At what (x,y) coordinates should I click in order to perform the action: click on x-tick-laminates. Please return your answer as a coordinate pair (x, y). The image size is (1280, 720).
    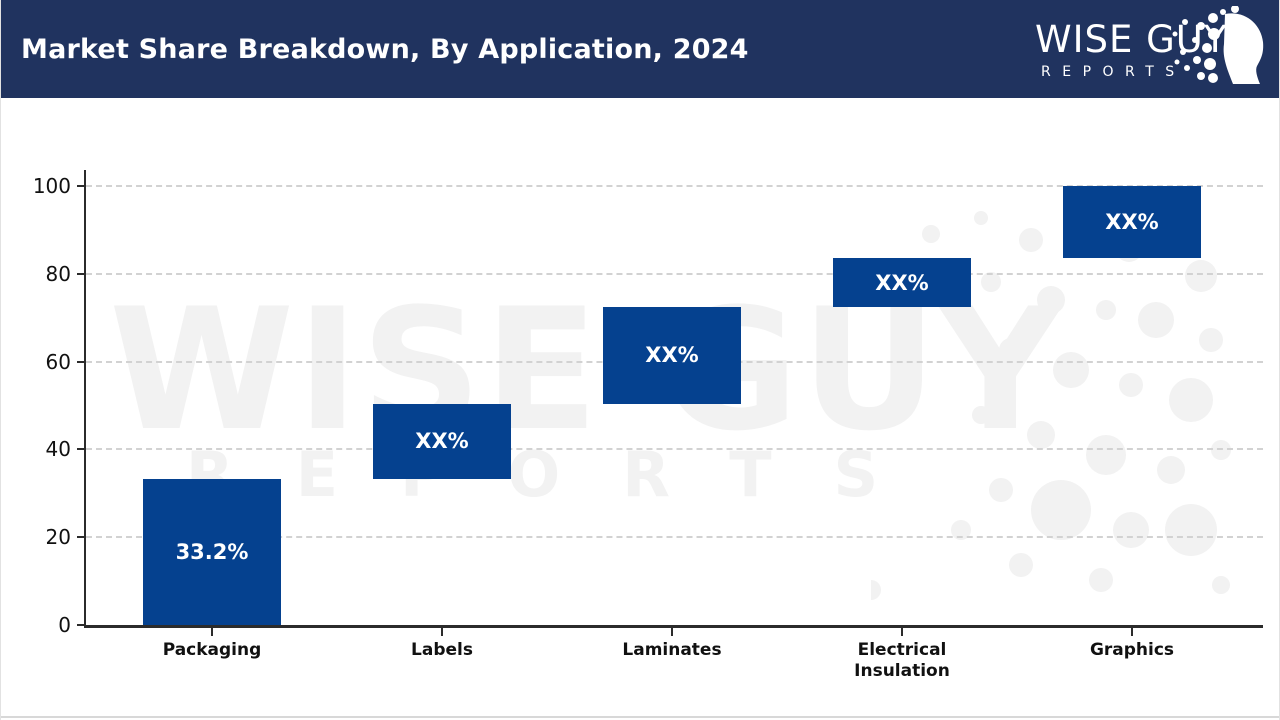
    Looking at the image, I should click on (672, 631).